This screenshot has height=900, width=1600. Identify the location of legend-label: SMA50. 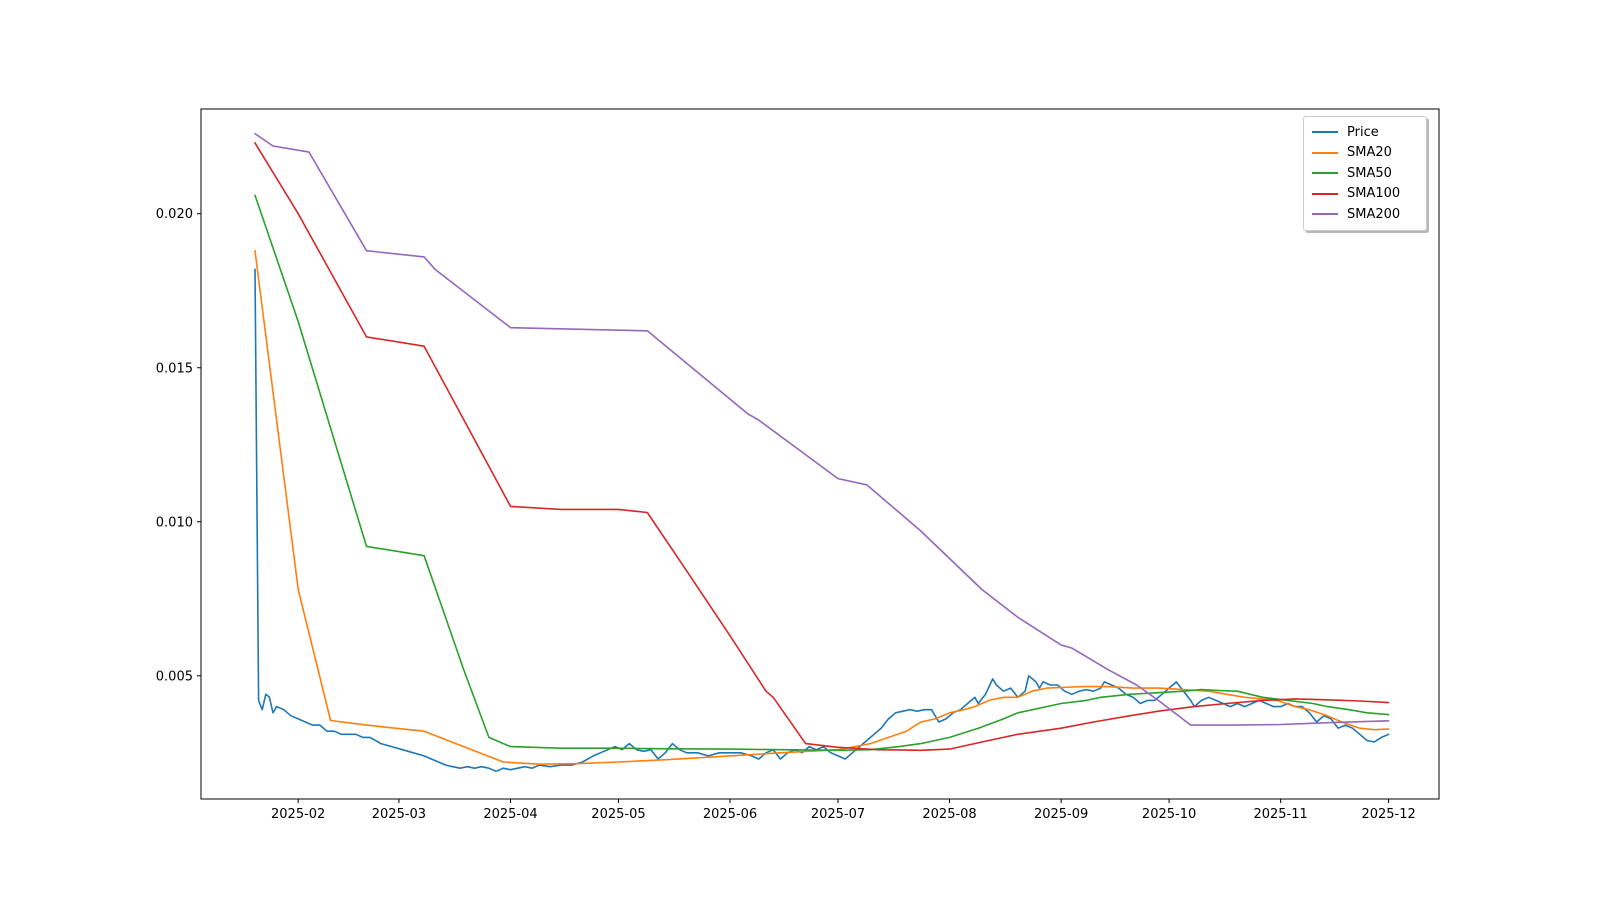
(1369, 173).